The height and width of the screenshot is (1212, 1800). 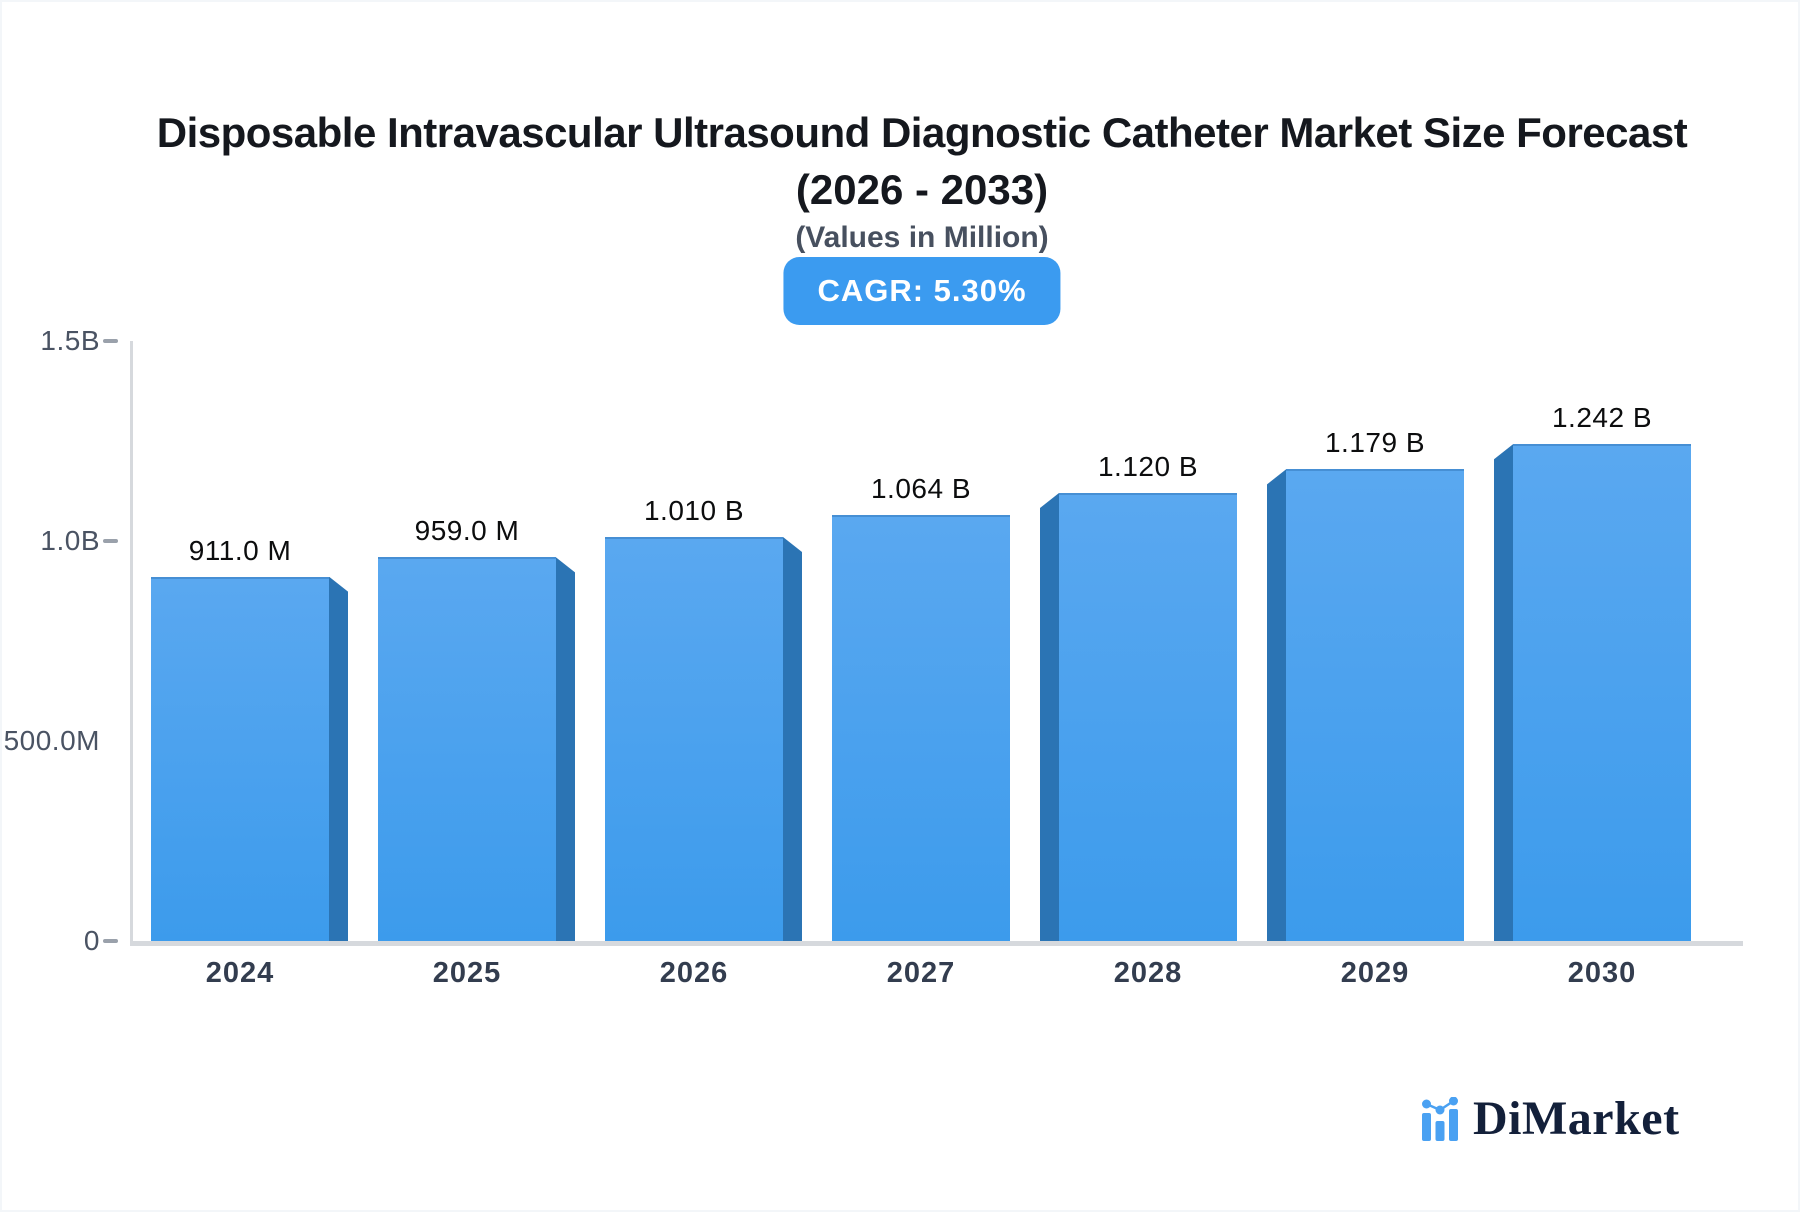 I want to click on bar-2030, so click(x=1602, y=692).